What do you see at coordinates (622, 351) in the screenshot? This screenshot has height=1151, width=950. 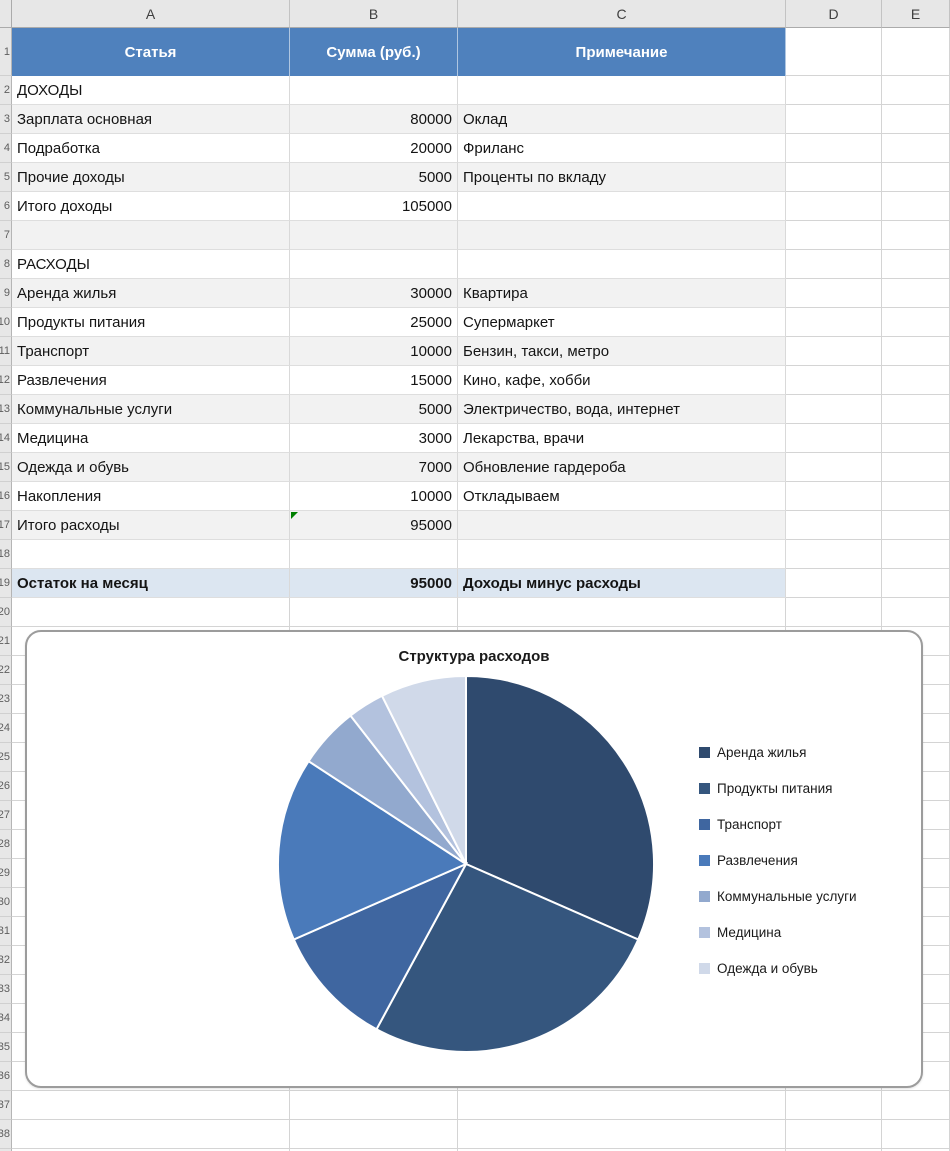 I see `cell-note: Бензин, такси, метро` at bounding box center [622, 351].